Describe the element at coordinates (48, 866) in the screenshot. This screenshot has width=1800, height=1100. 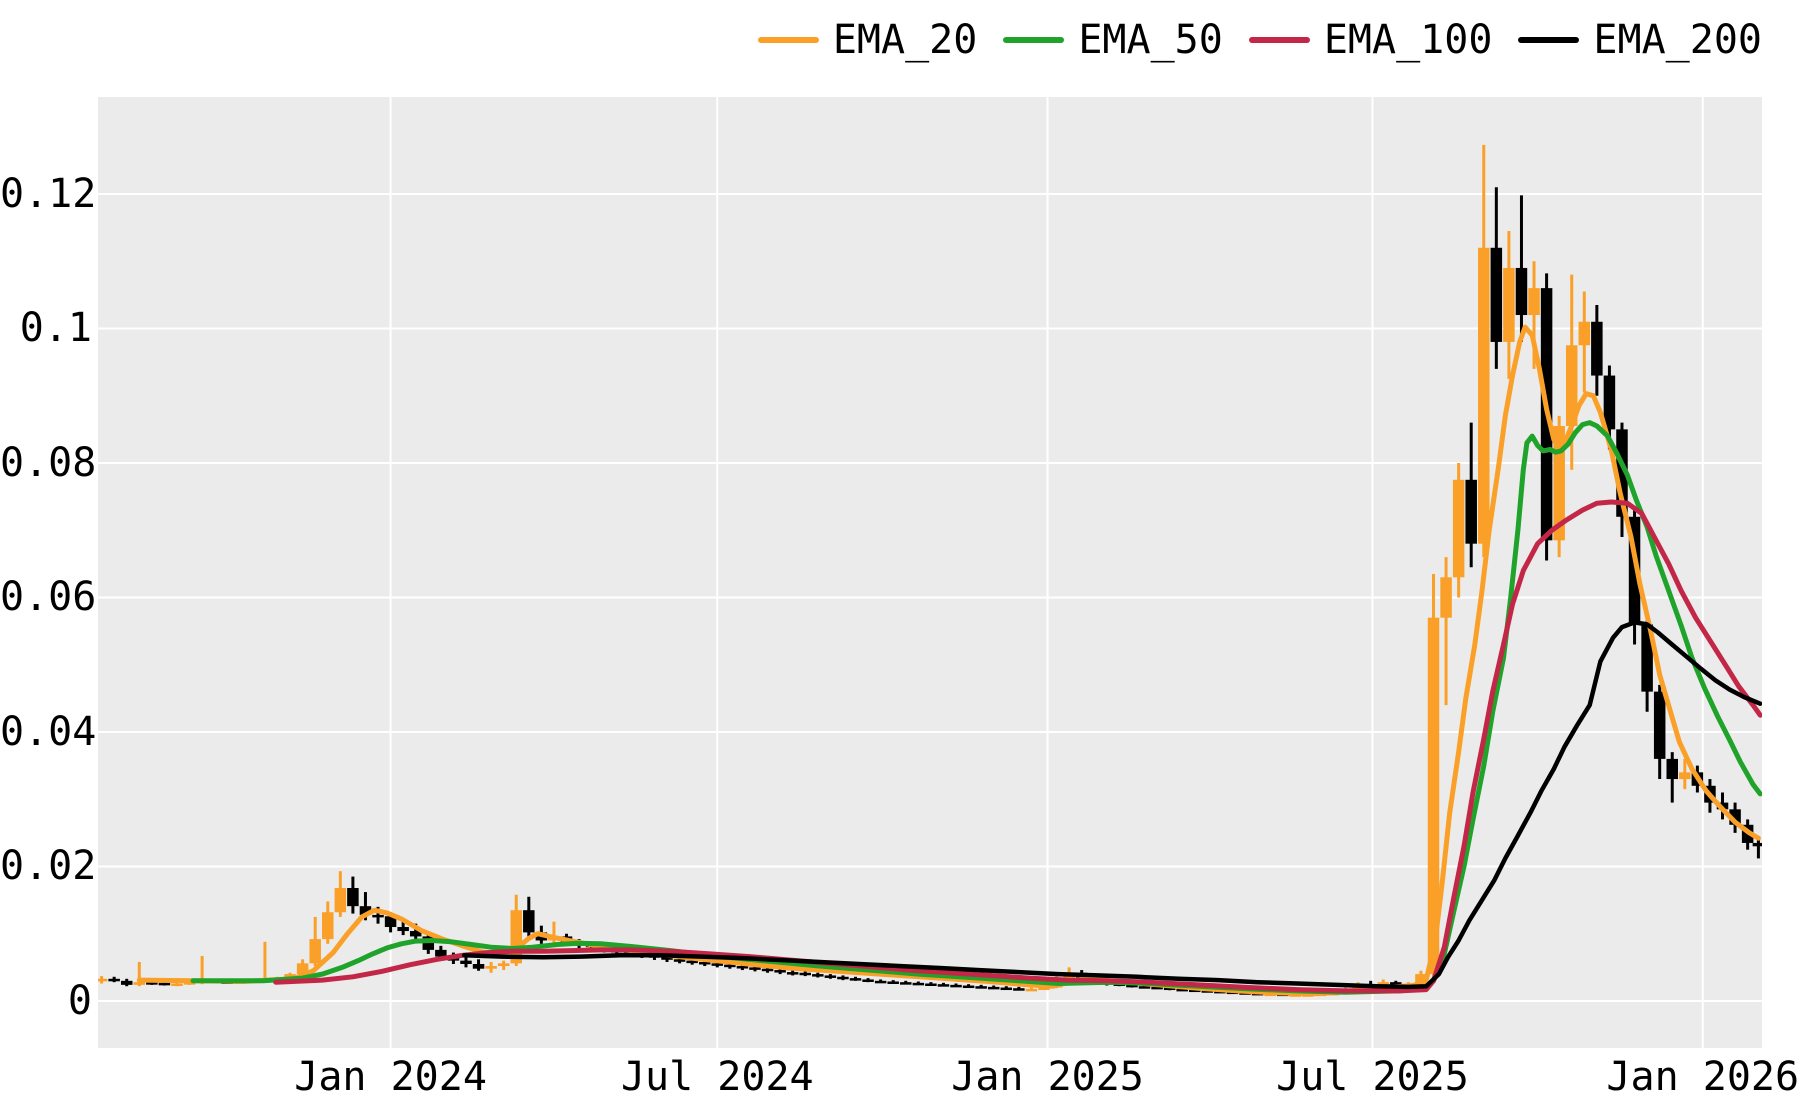
I see `y-tick-label: 0.02` at that location.